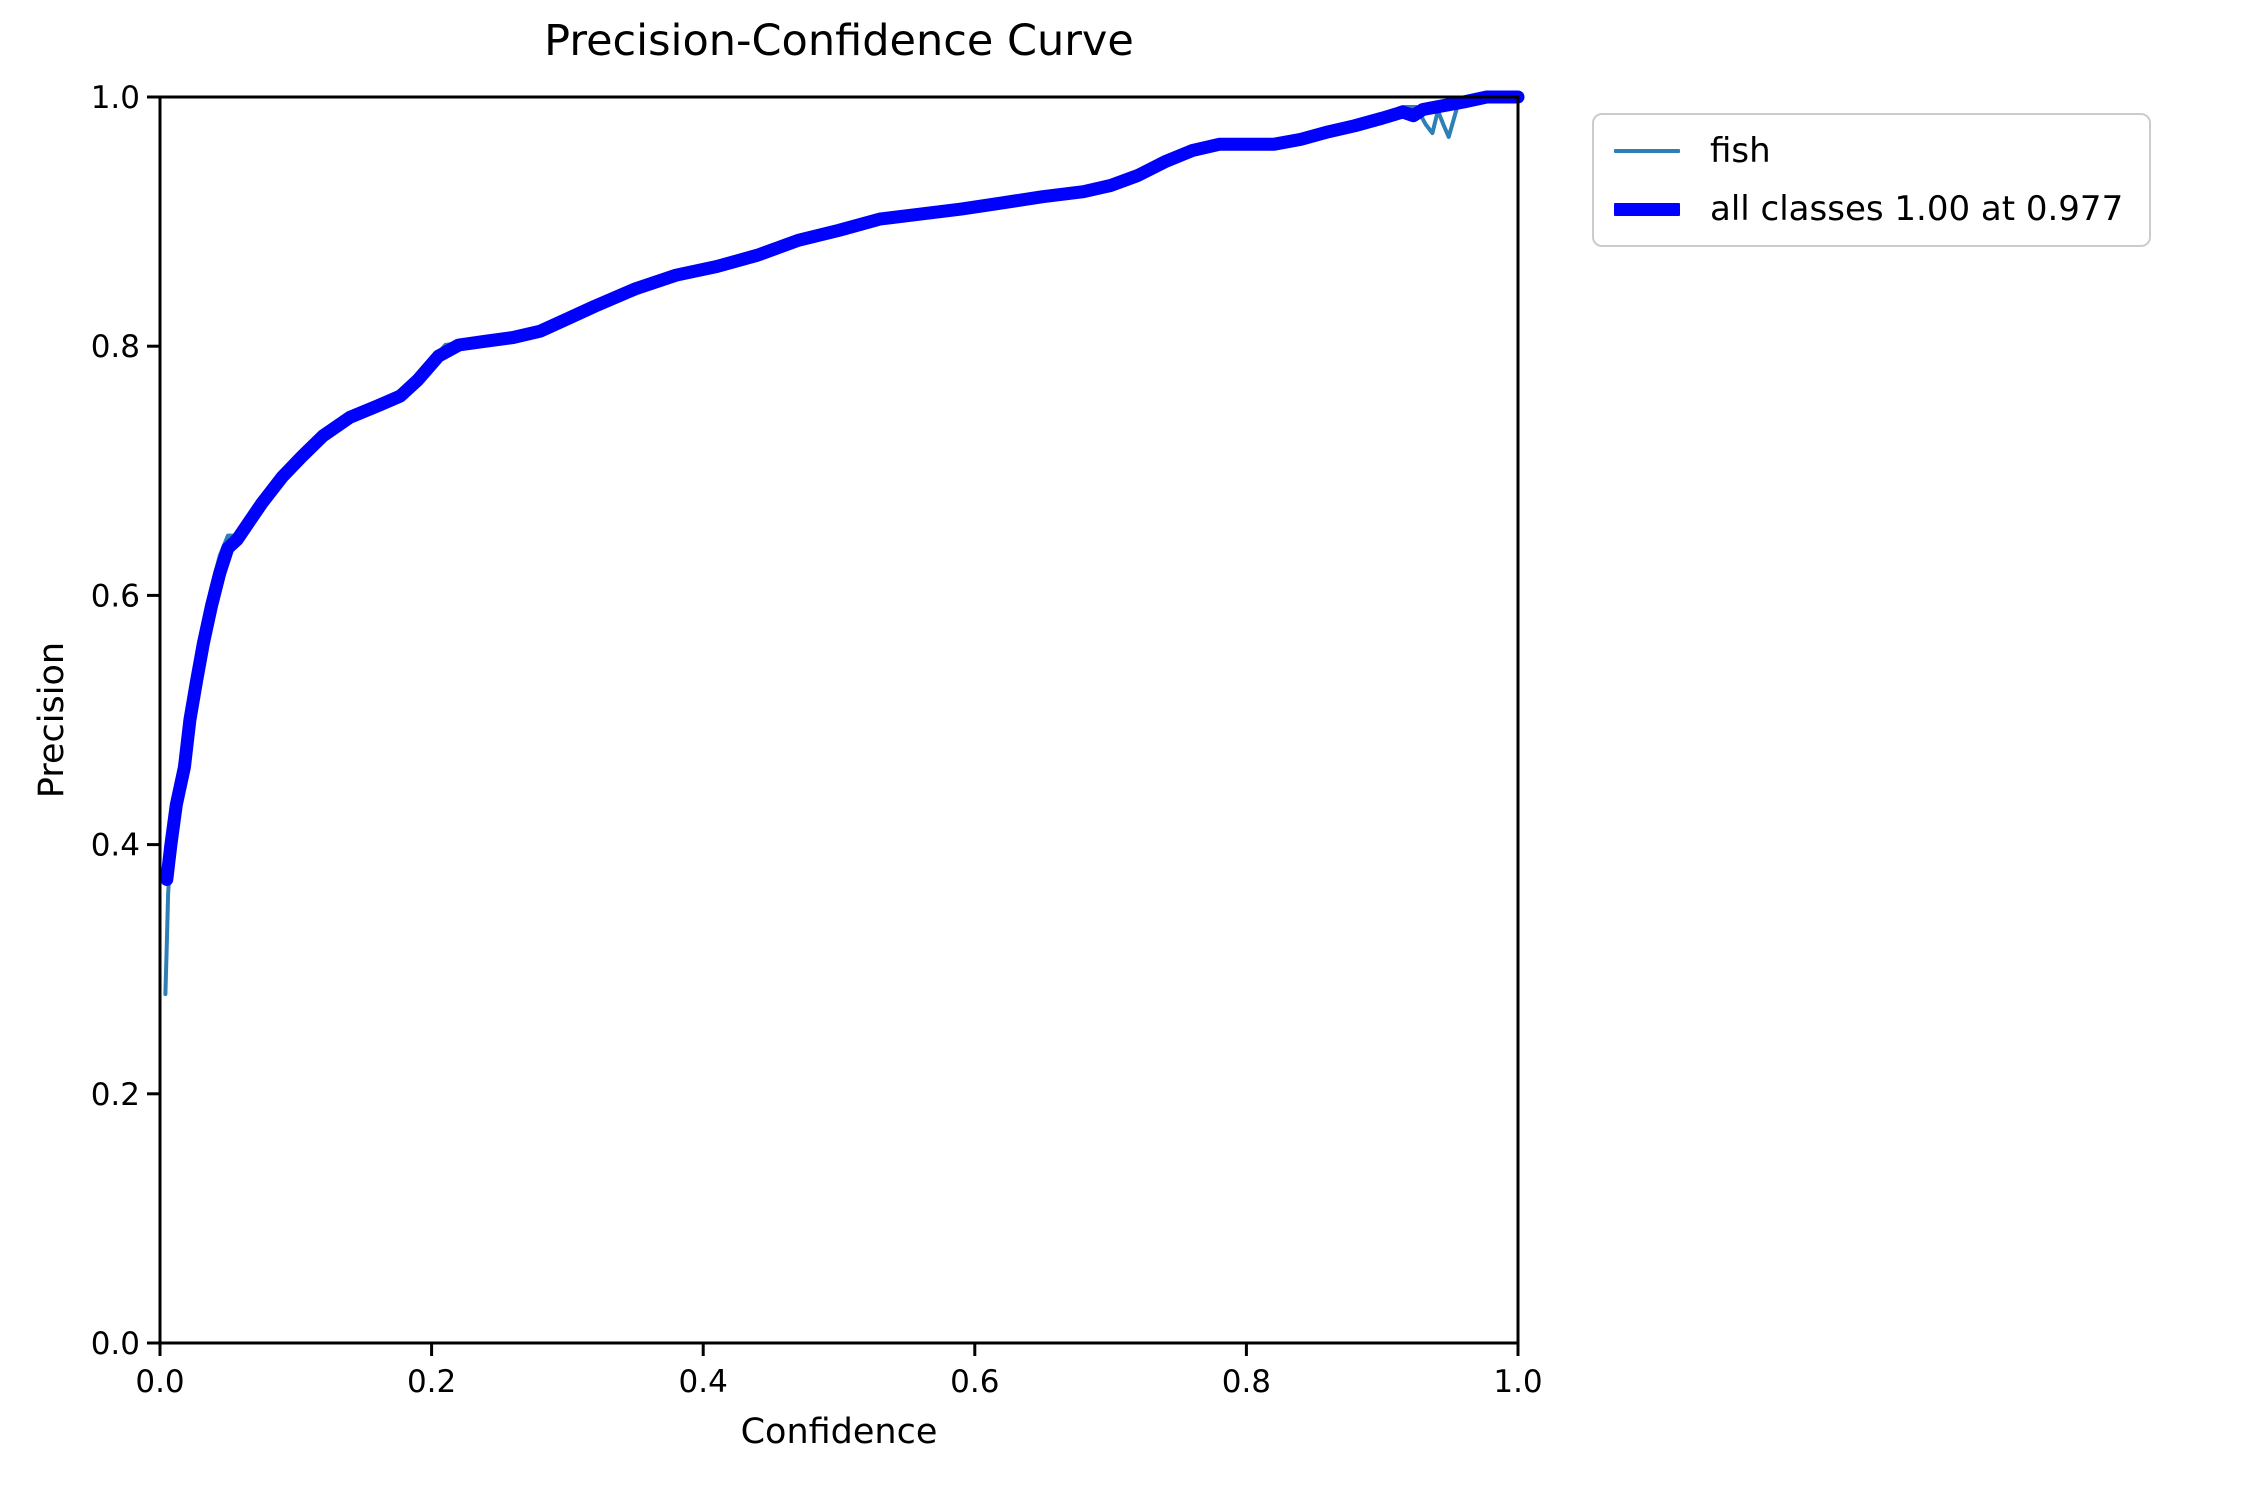 The width and height of the screenshot is (2250, 1500). I want to click on y-tick-label: 0.2, so click(115, 1095).